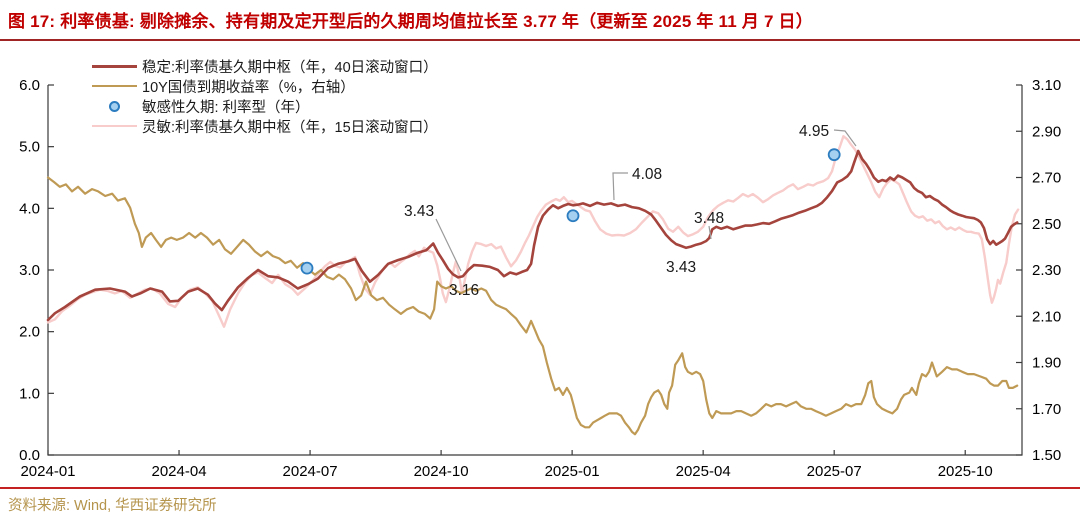 The image size is (1080, 524). I want to click on right-axis-tick-label: 2.50, so click(1046, 224).